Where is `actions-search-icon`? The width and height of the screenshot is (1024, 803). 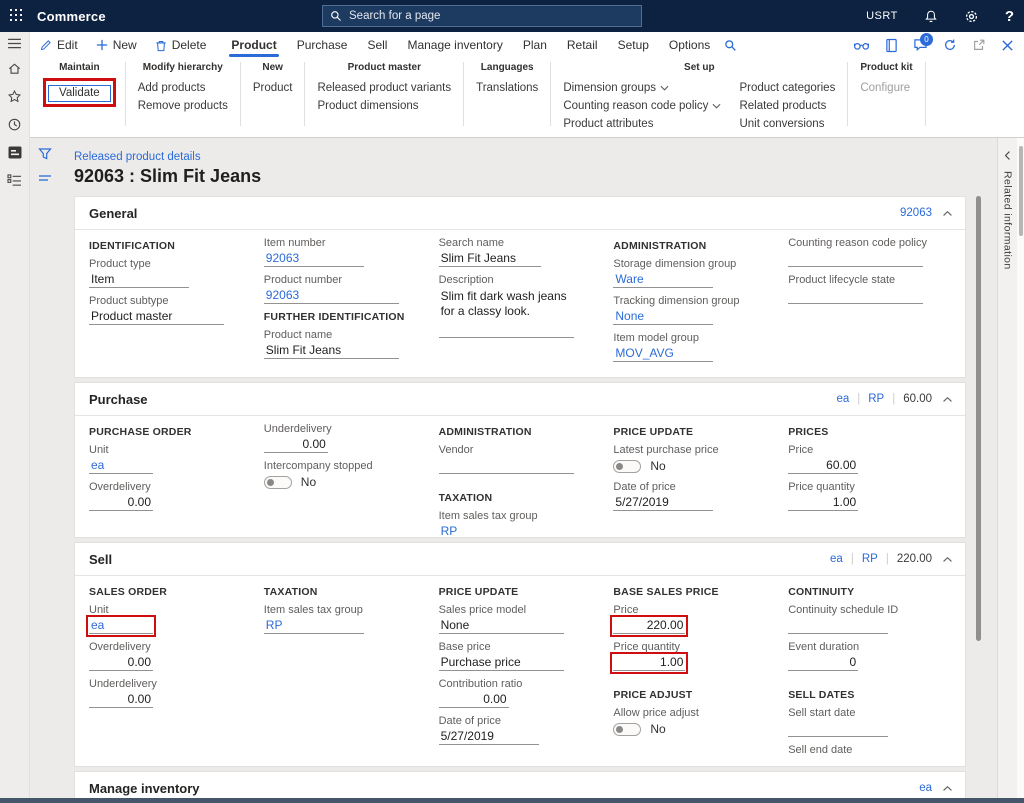 actions-search-icon is located at coordinates (730, 45).